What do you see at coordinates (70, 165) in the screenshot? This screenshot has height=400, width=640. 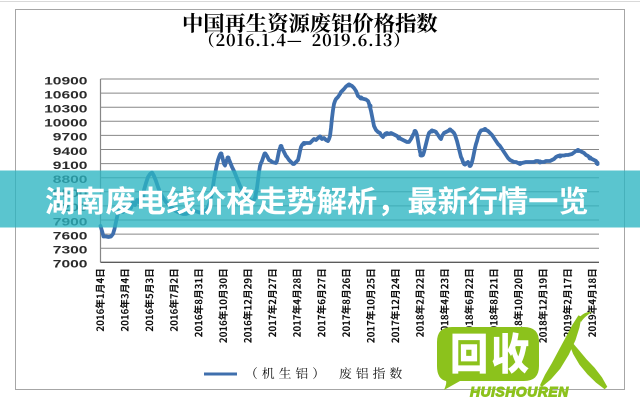 I see `svg-text: 9100` at bounding box center [70, 165].